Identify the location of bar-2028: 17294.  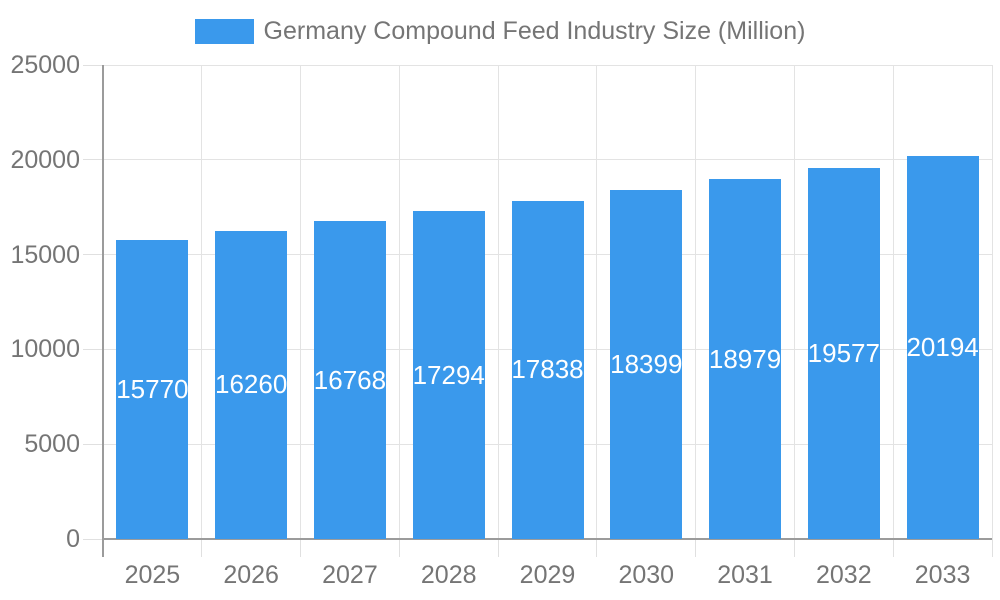
(449, 375).